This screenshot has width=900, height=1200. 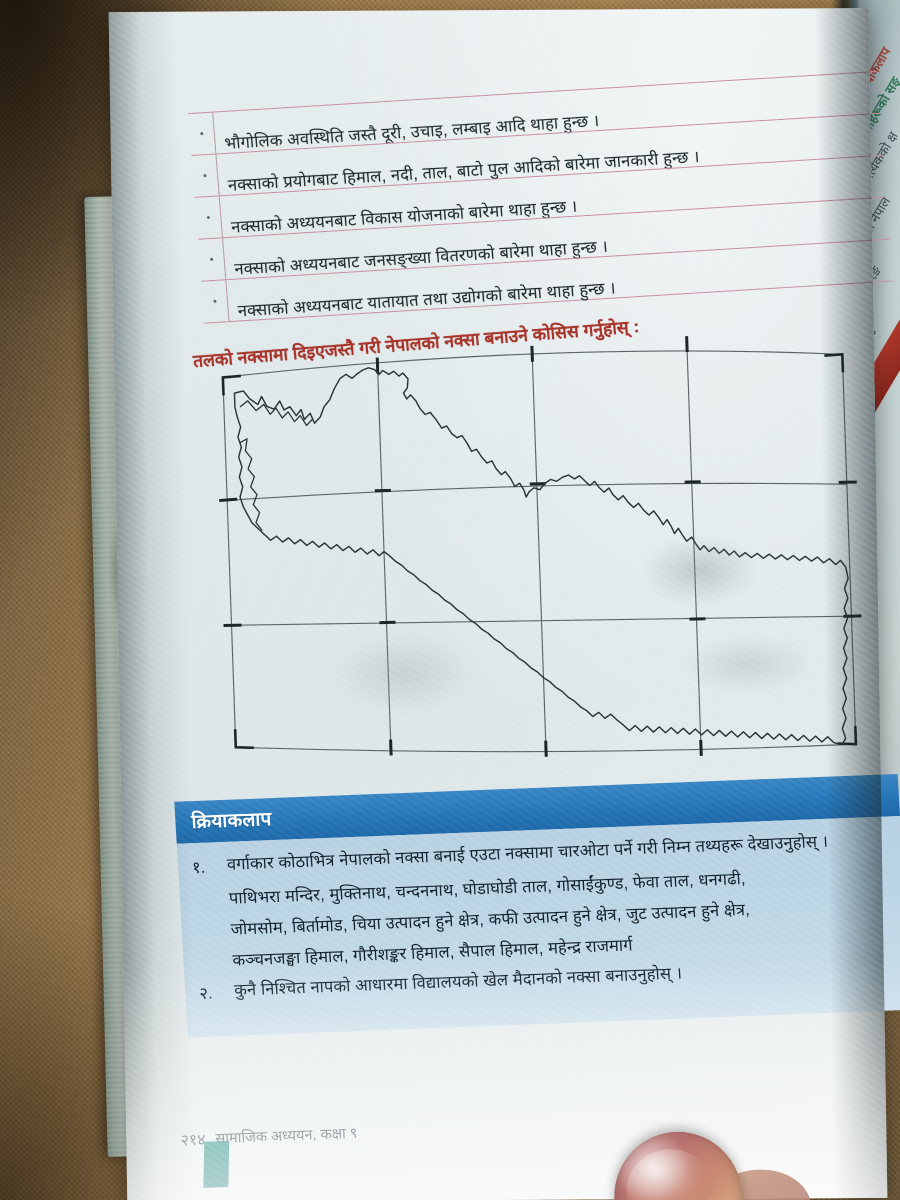 What do you see at coordinates (668, 1170) in the screenshot?
I see `thumbnail` at bounding box center [668, 1170].